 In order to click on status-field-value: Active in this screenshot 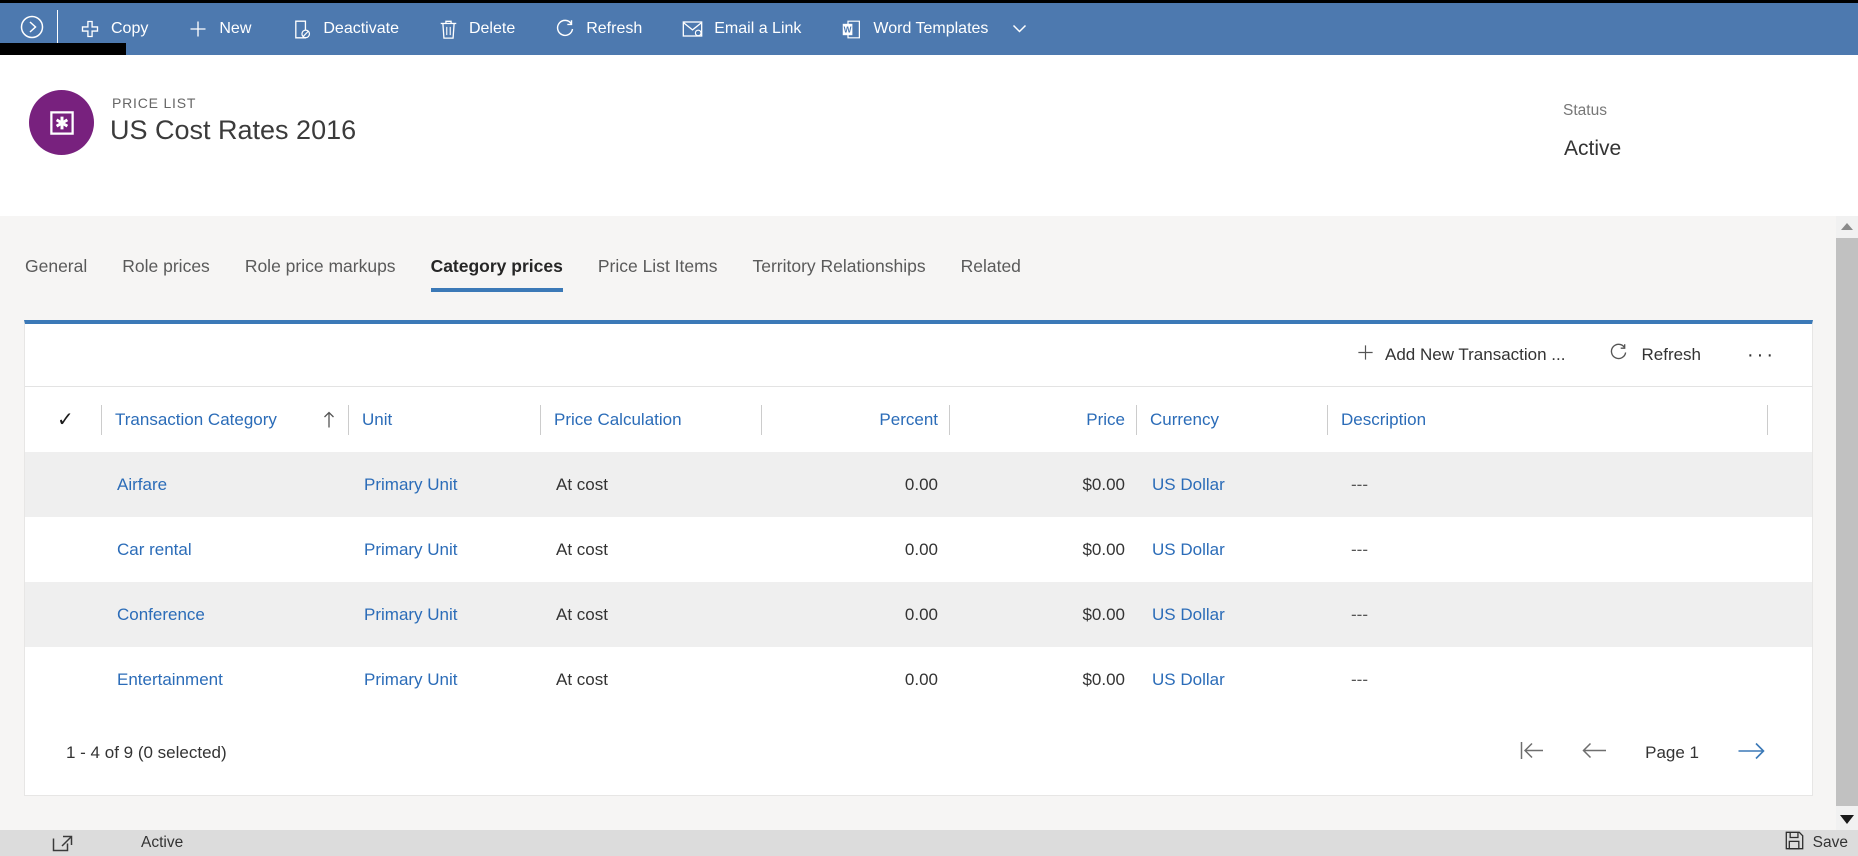, I will do `click(1593, 148)`.